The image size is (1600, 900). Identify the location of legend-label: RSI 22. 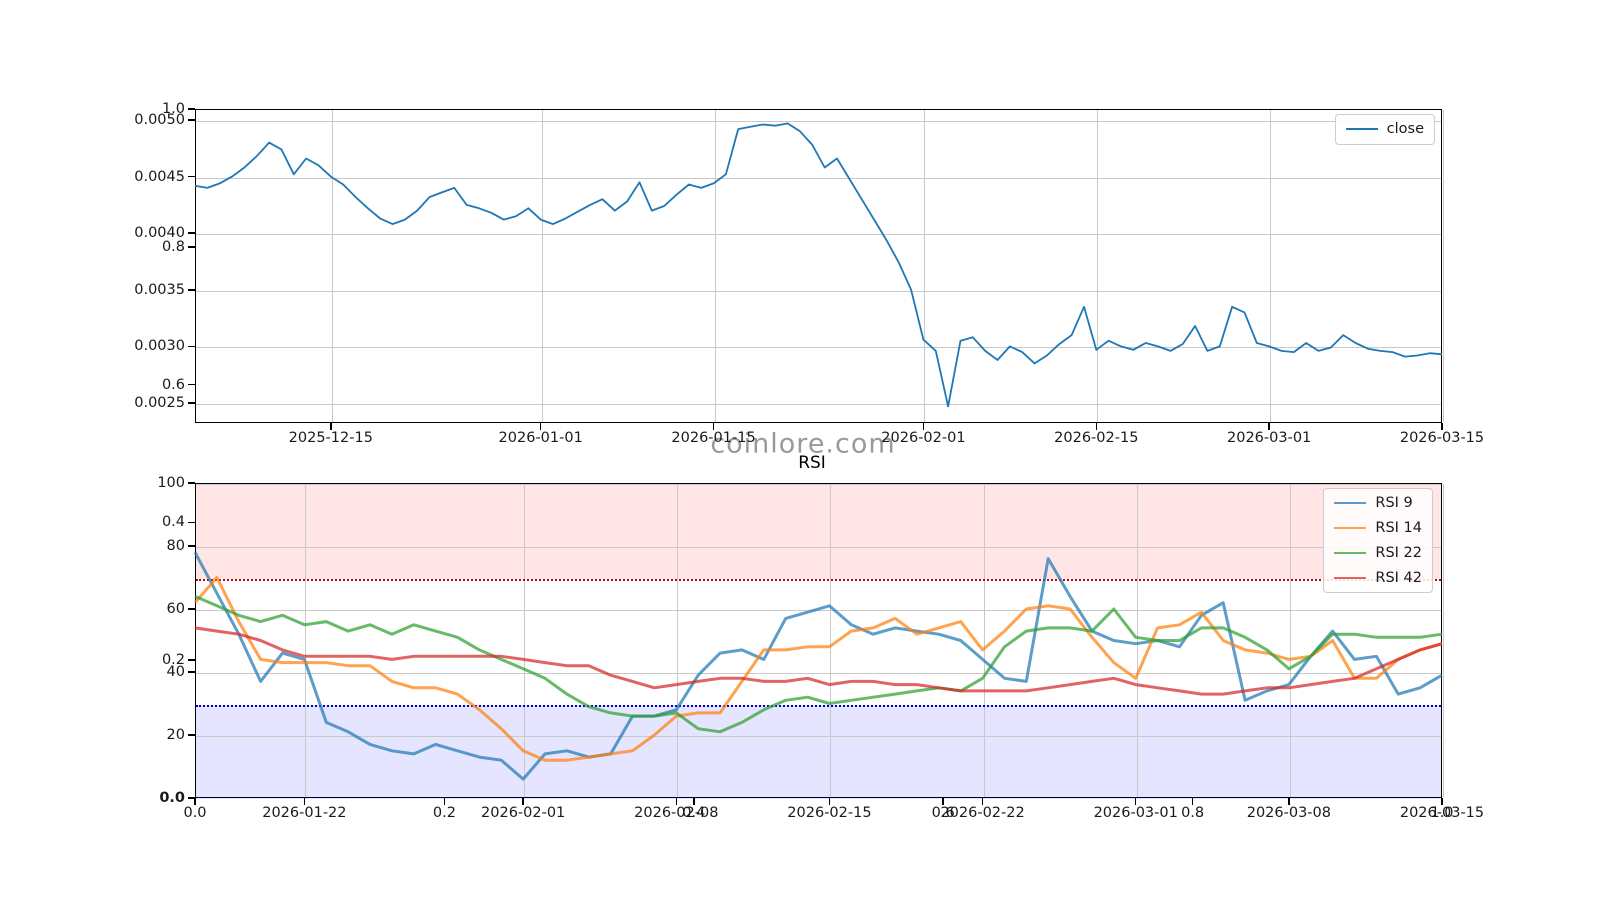
(1398, 552).